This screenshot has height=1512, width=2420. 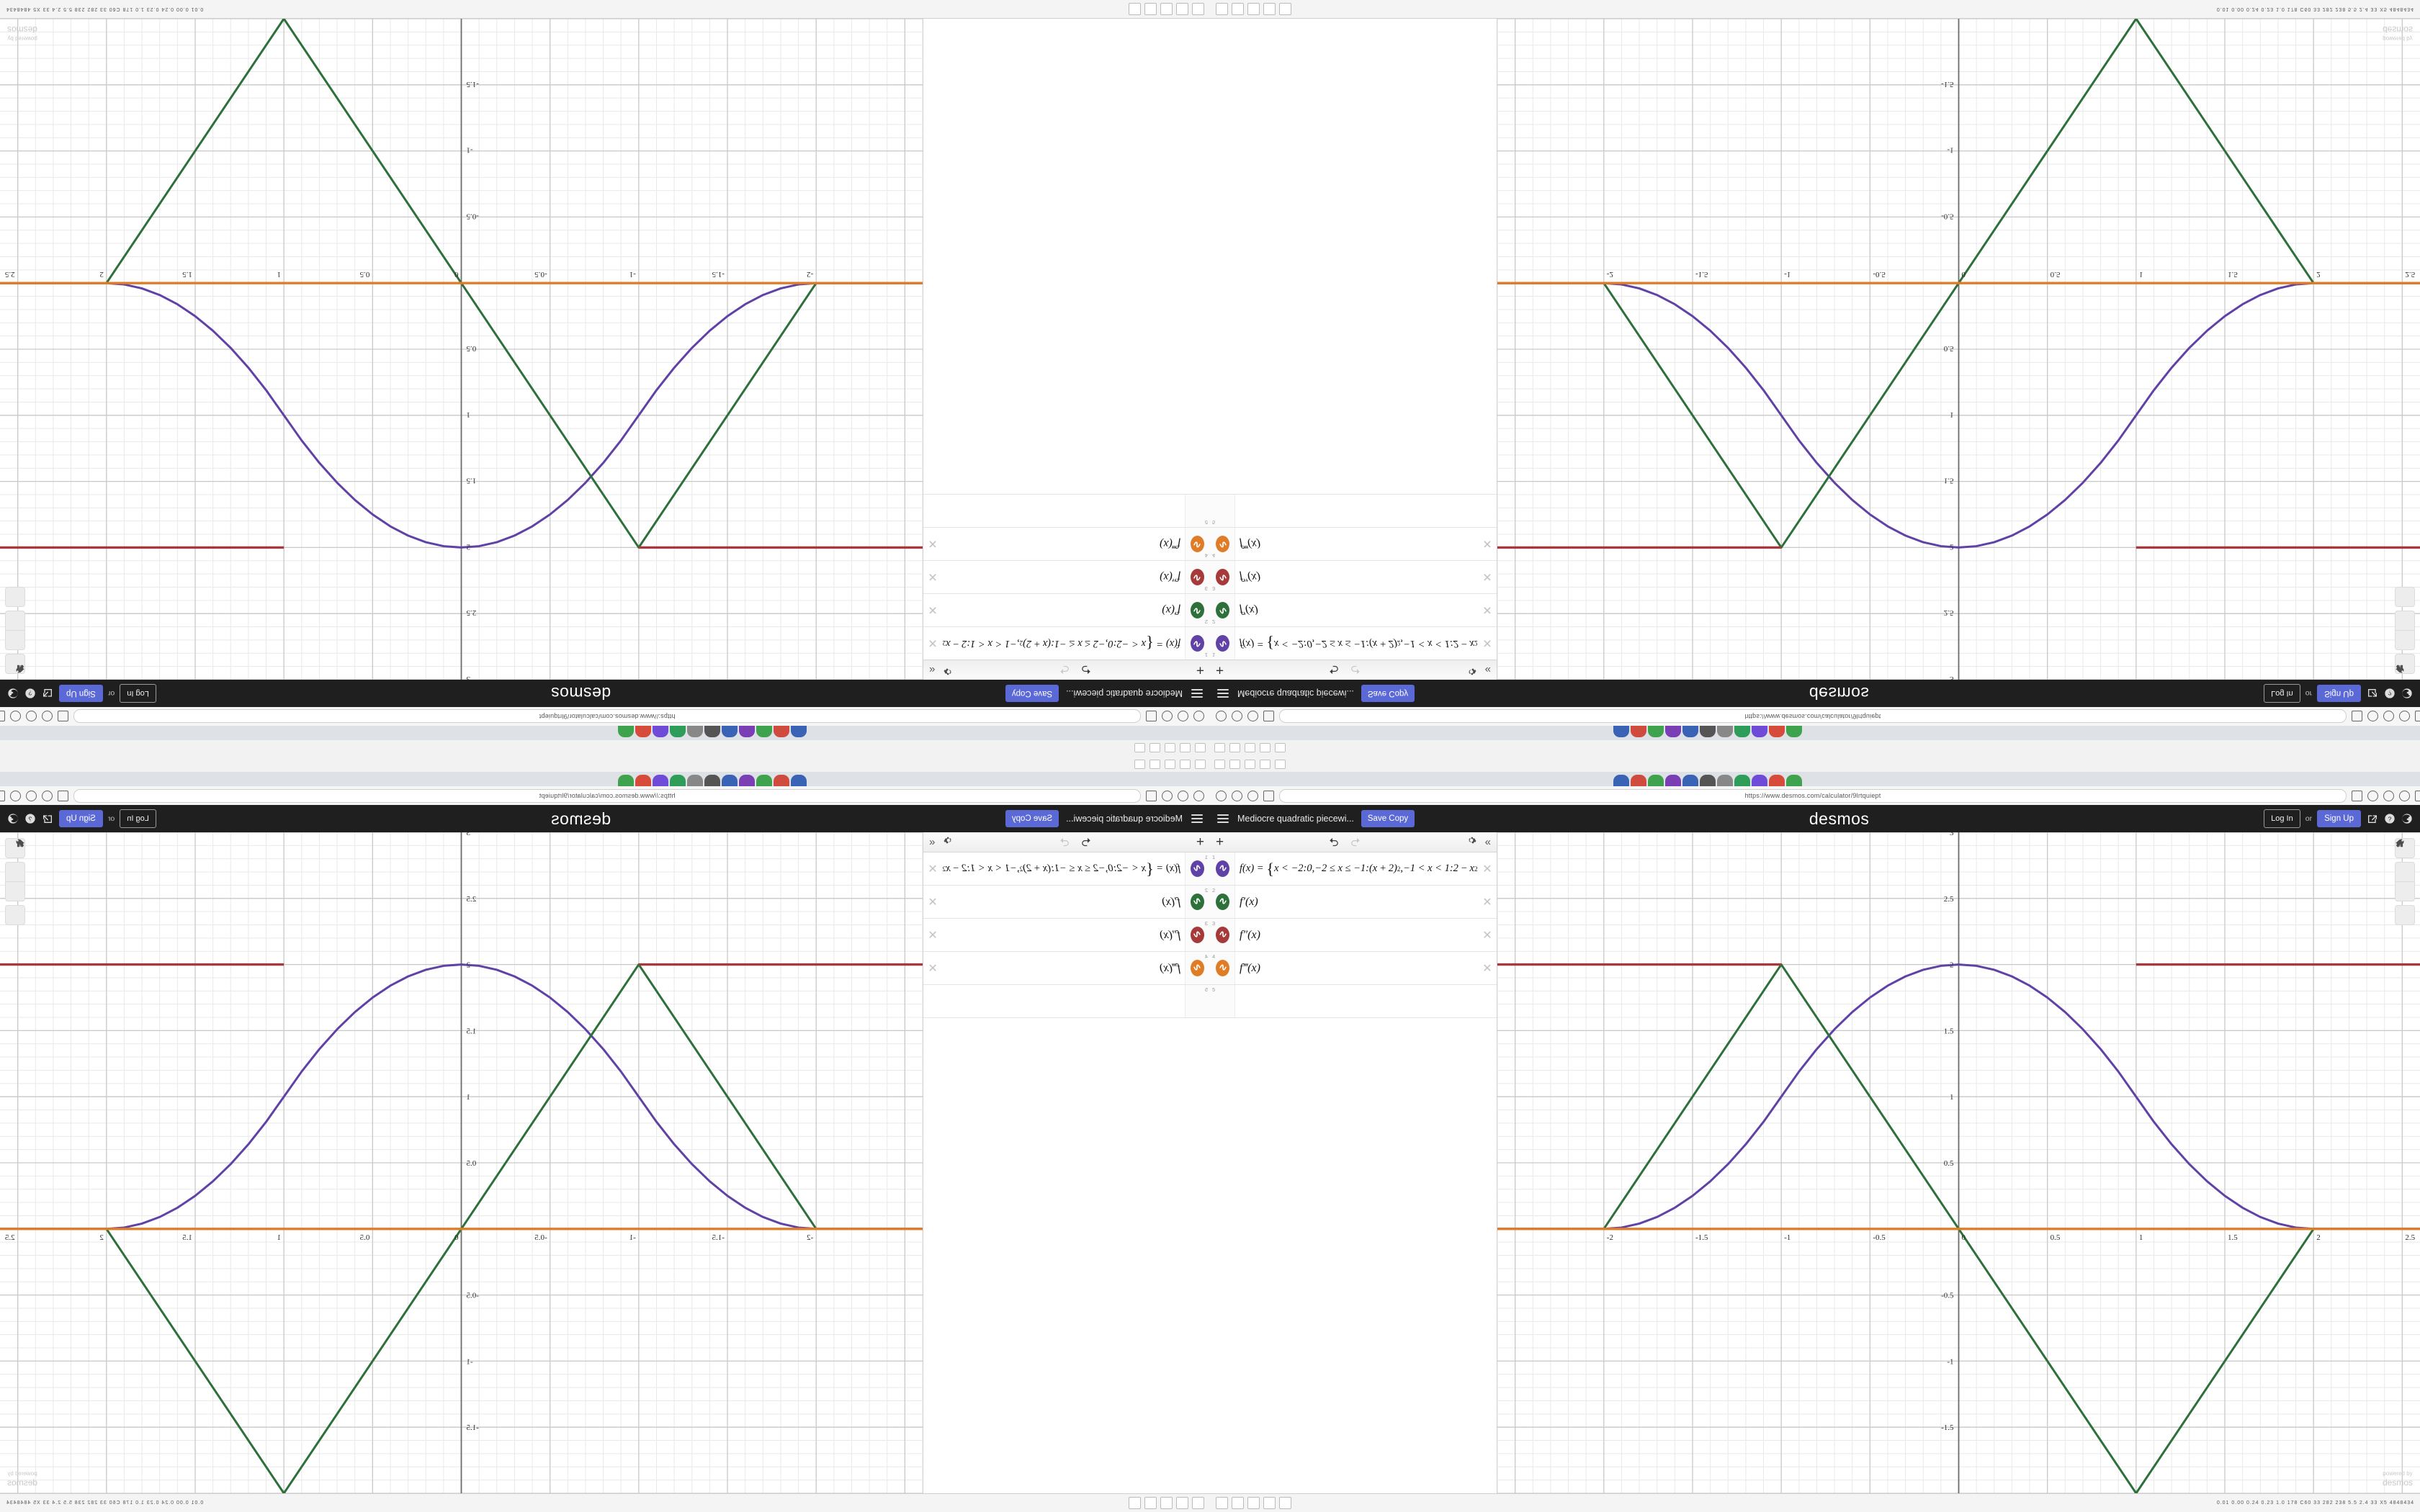 I want to click on log-in-button: Log In, so click(x=138, y=693).